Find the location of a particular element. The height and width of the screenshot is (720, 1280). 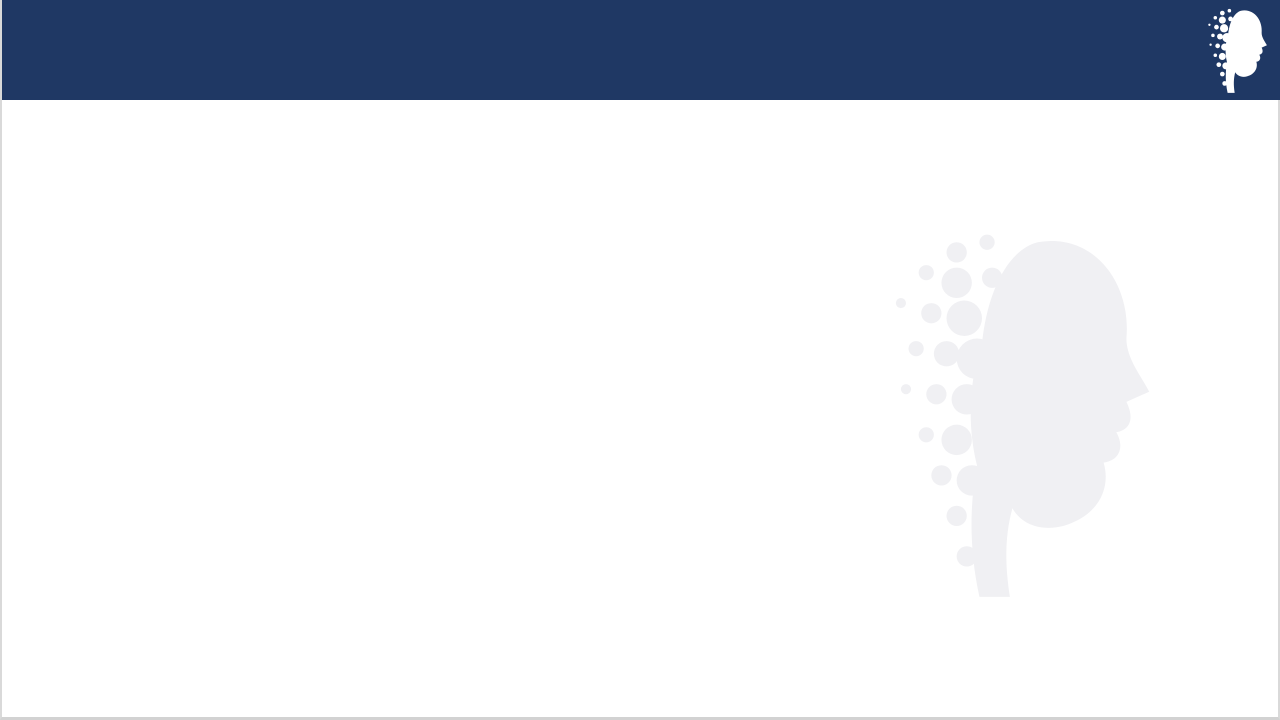

brand-face-icon is located at coordinates (1237, 50).